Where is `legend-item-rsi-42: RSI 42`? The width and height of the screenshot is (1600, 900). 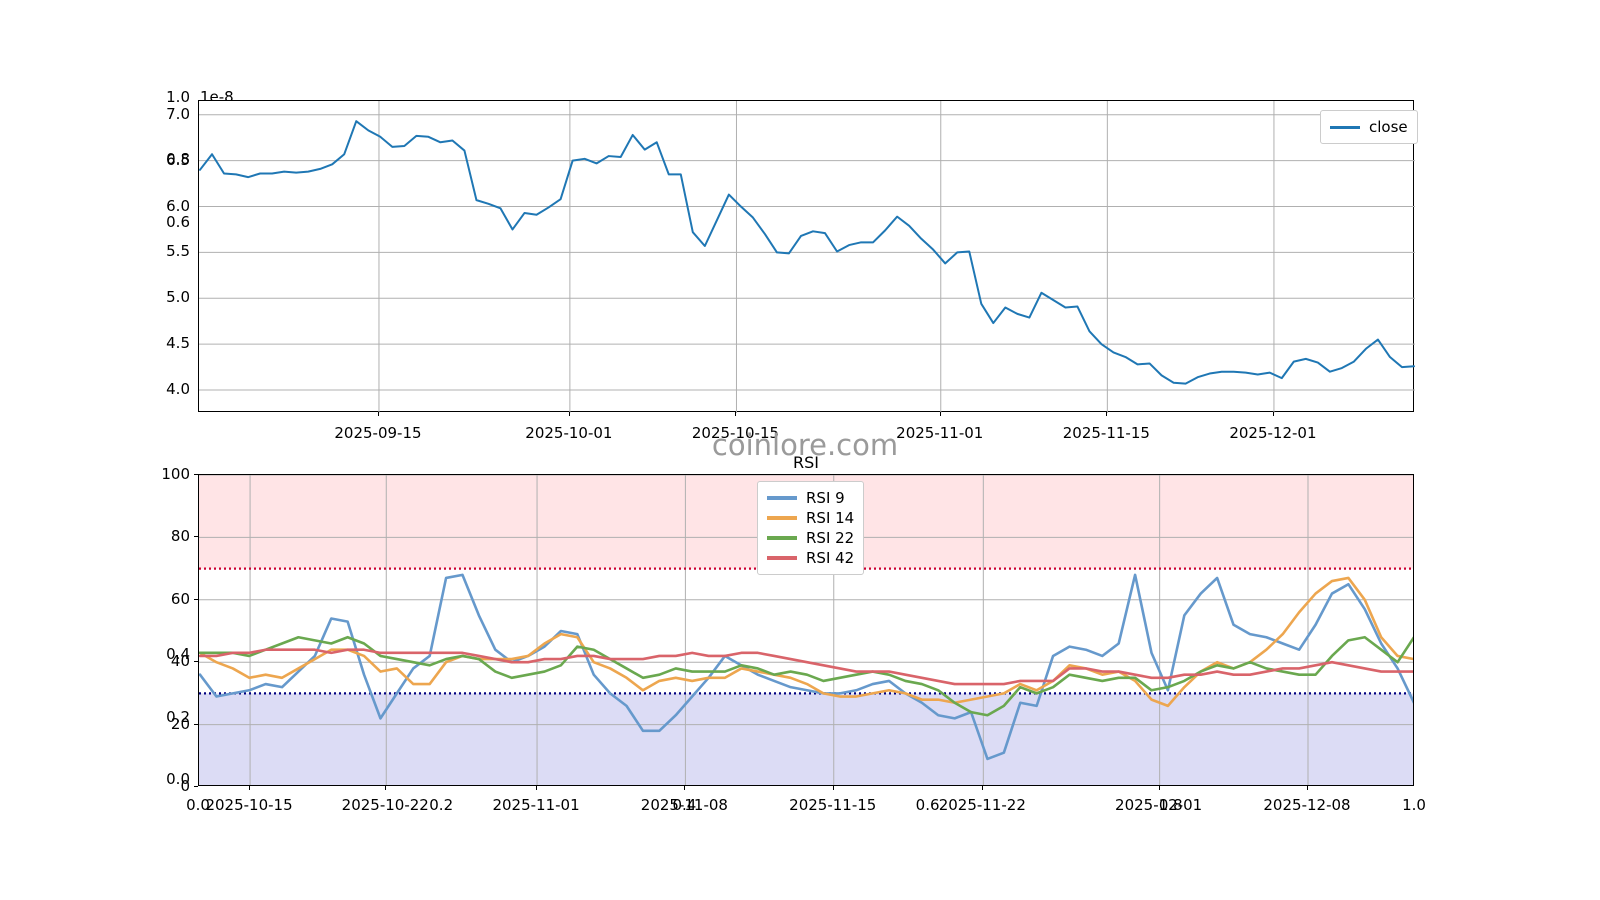 legend-item-rsi-42: RSI 42 is located at coordinates (810, 558).